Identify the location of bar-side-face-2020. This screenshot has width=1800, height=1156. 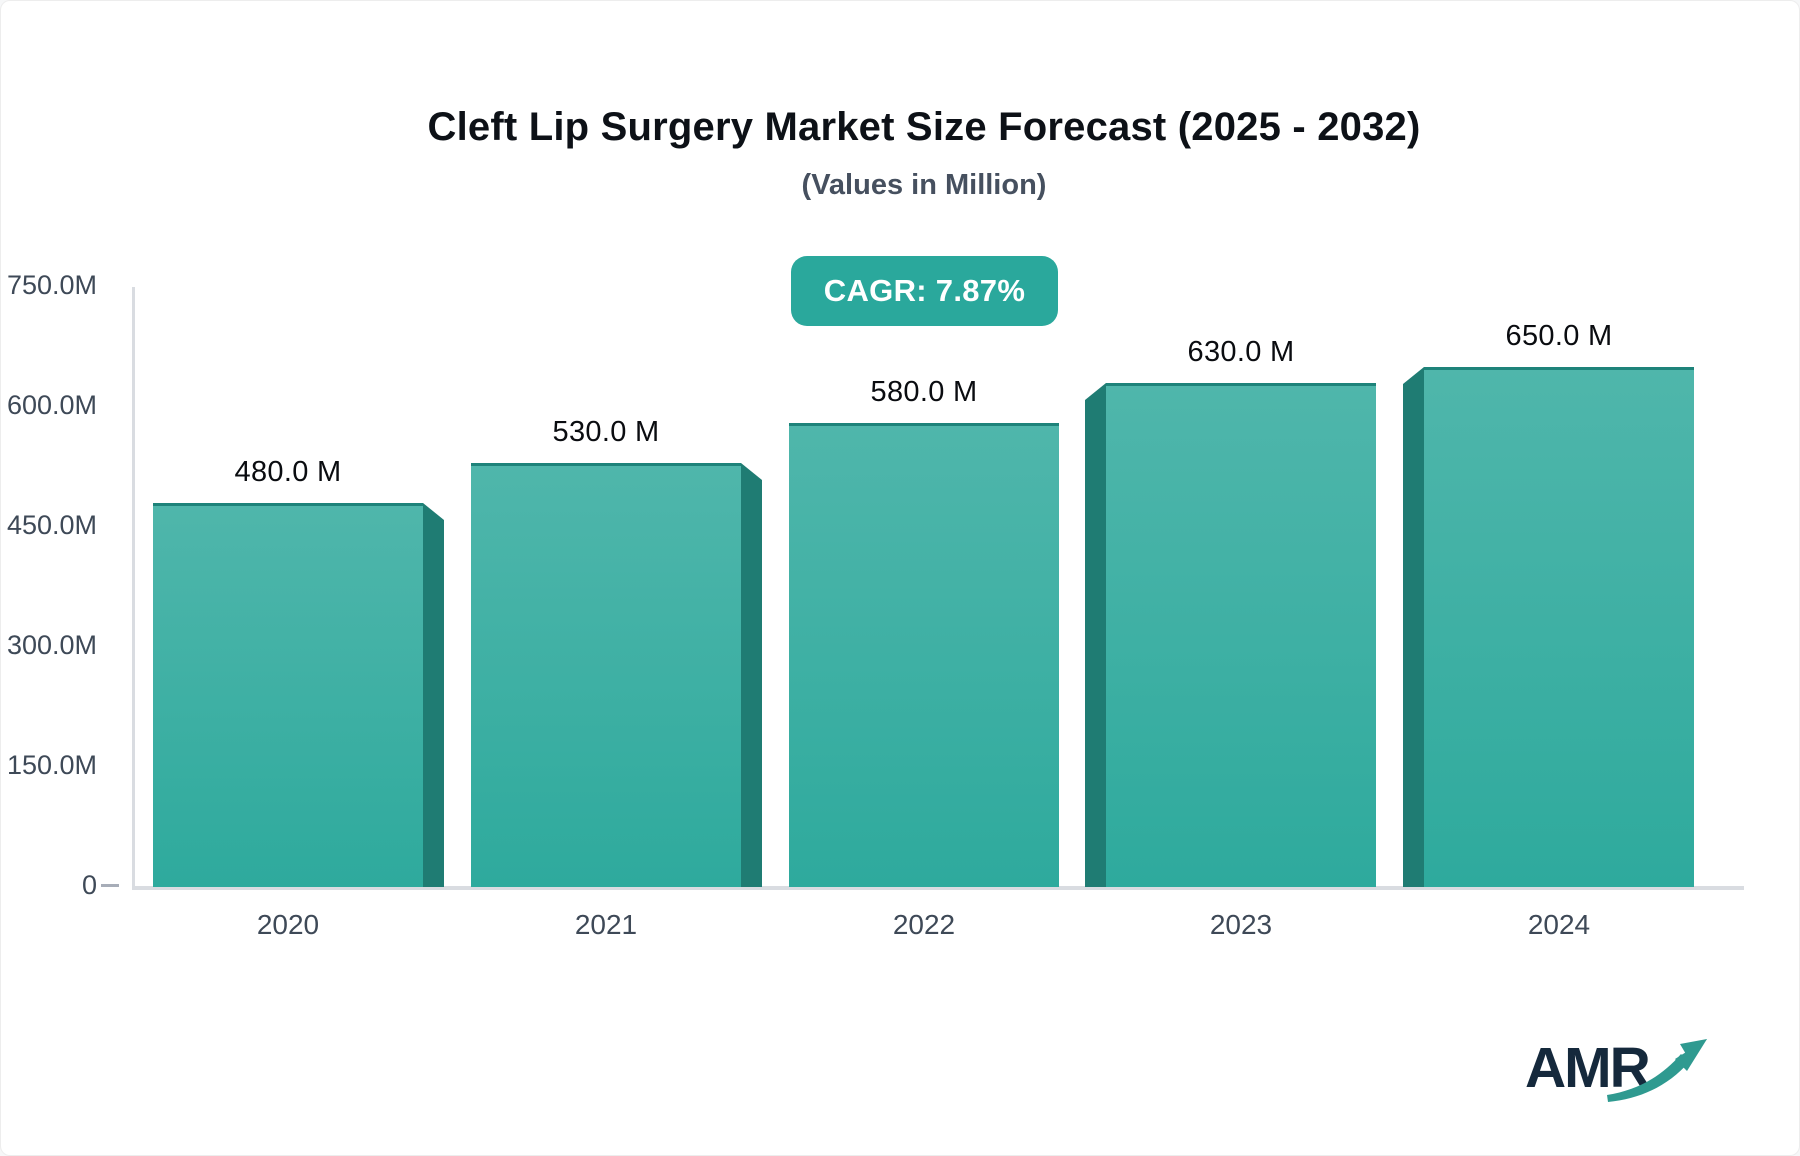
(433, 695).